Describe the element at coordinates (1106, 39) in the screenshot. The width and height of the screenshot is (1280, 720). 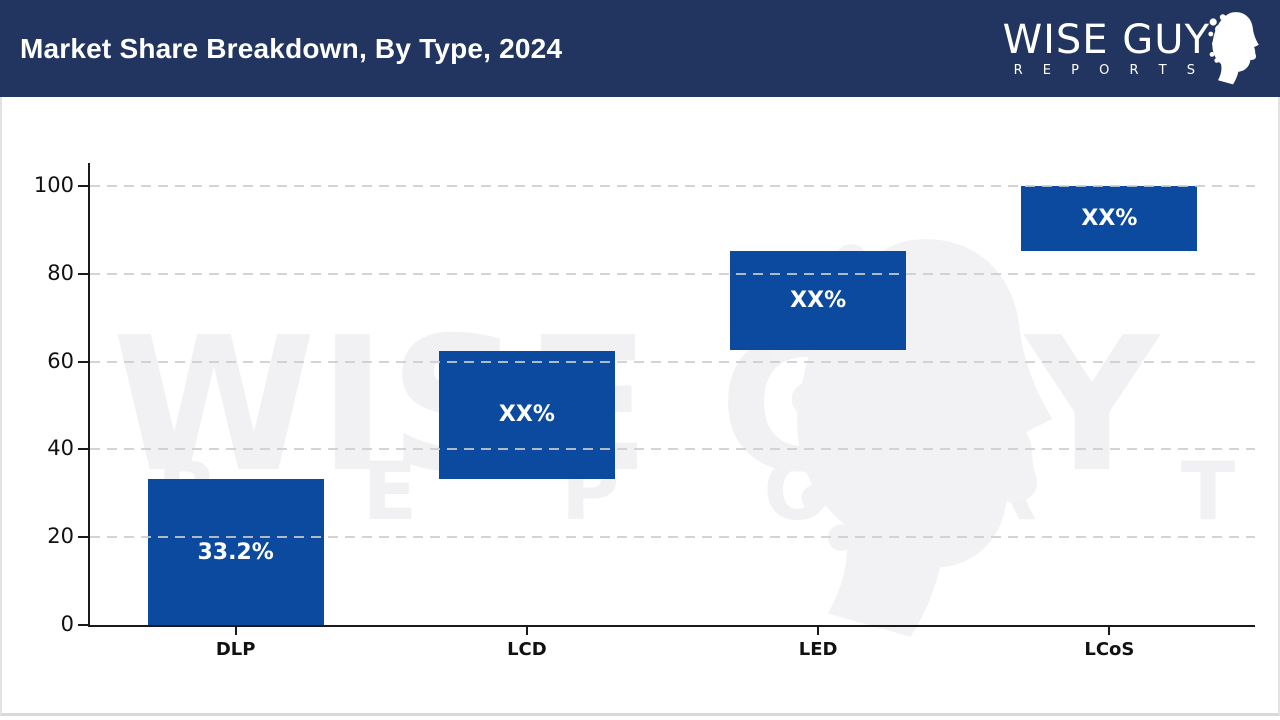
I see `logo-wordmark: WISE GUY` at that location.